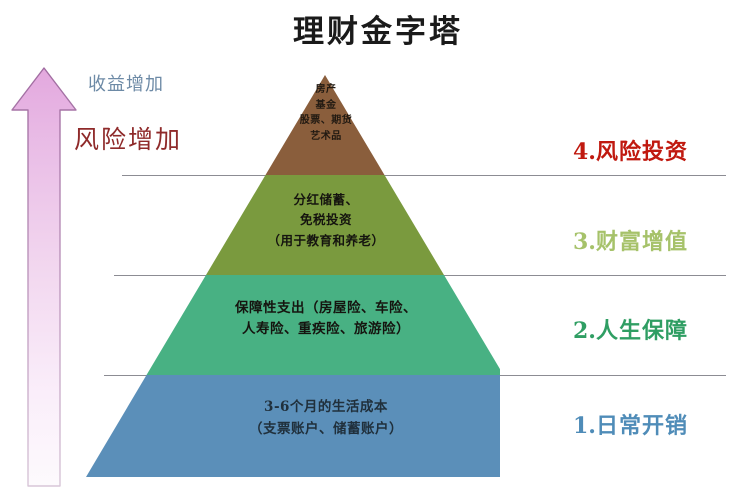  I want to click on upward-arrow-graphic, so click(44, 277).